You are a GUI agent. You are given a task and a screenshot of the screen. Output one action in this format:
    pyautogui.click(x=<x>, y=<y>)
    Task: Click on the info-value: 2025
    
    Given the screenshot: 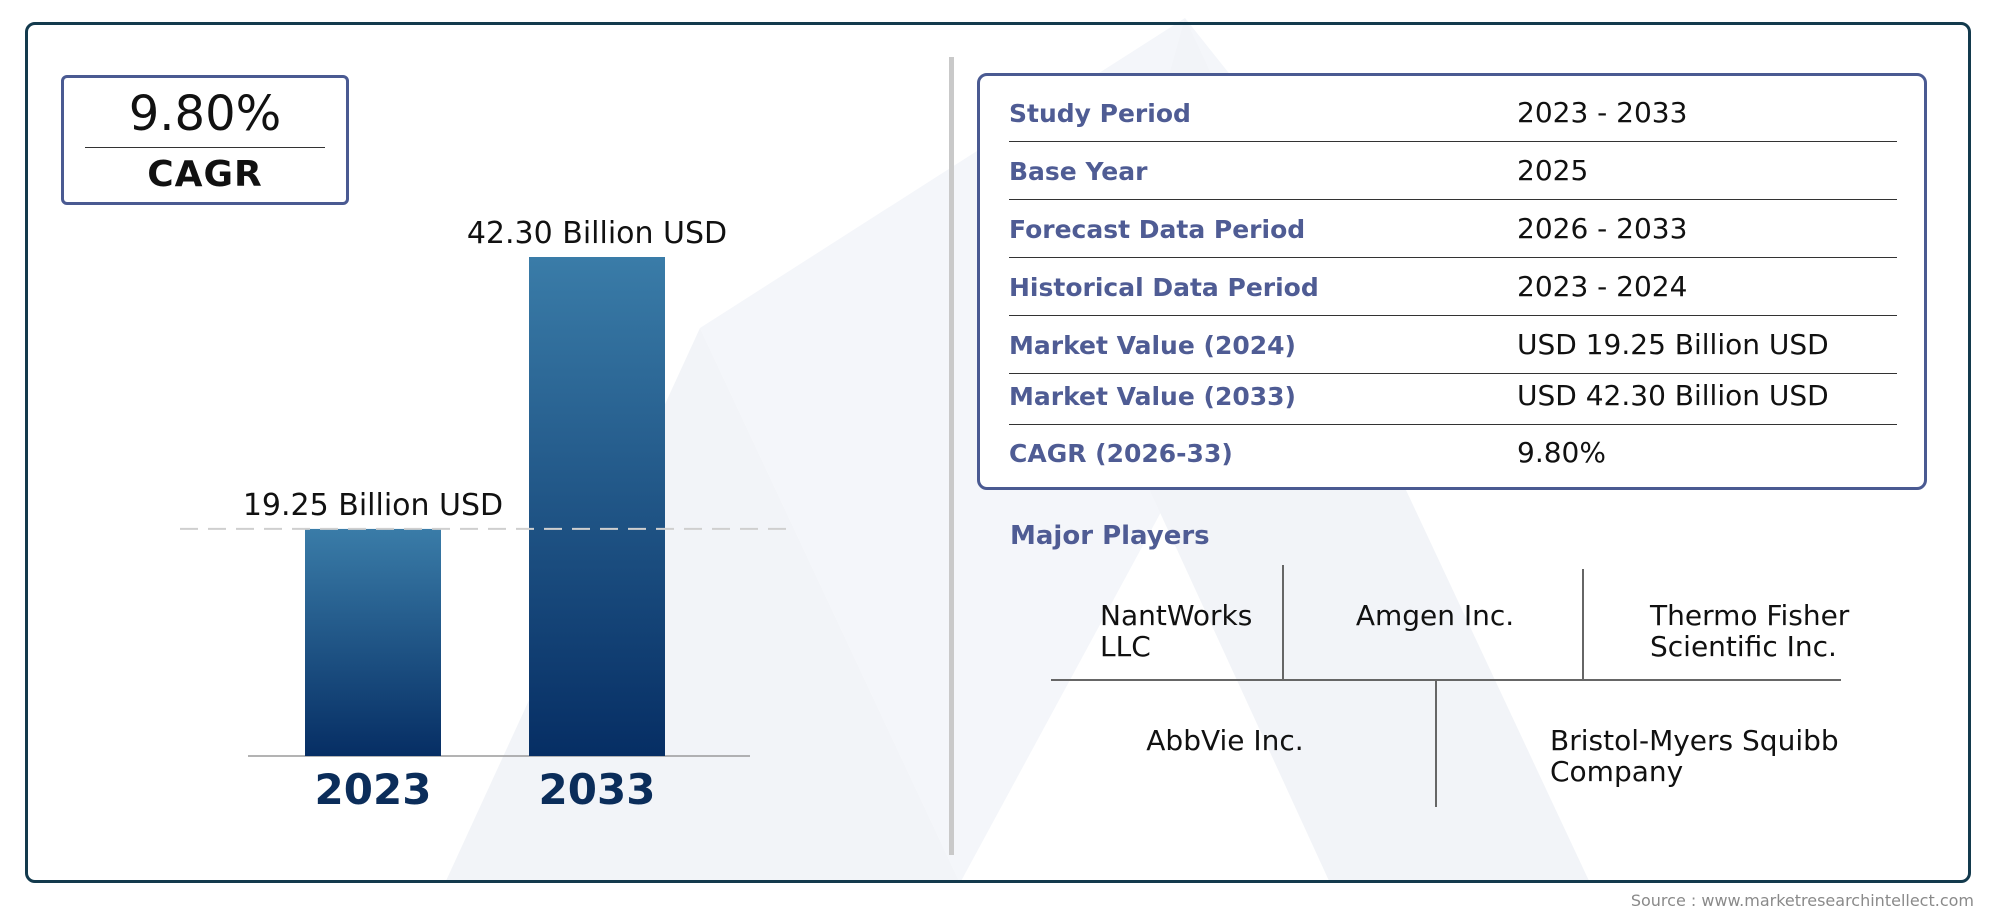 What is the action you would take?
    pyautogui.click(x=1553, y=170)
    